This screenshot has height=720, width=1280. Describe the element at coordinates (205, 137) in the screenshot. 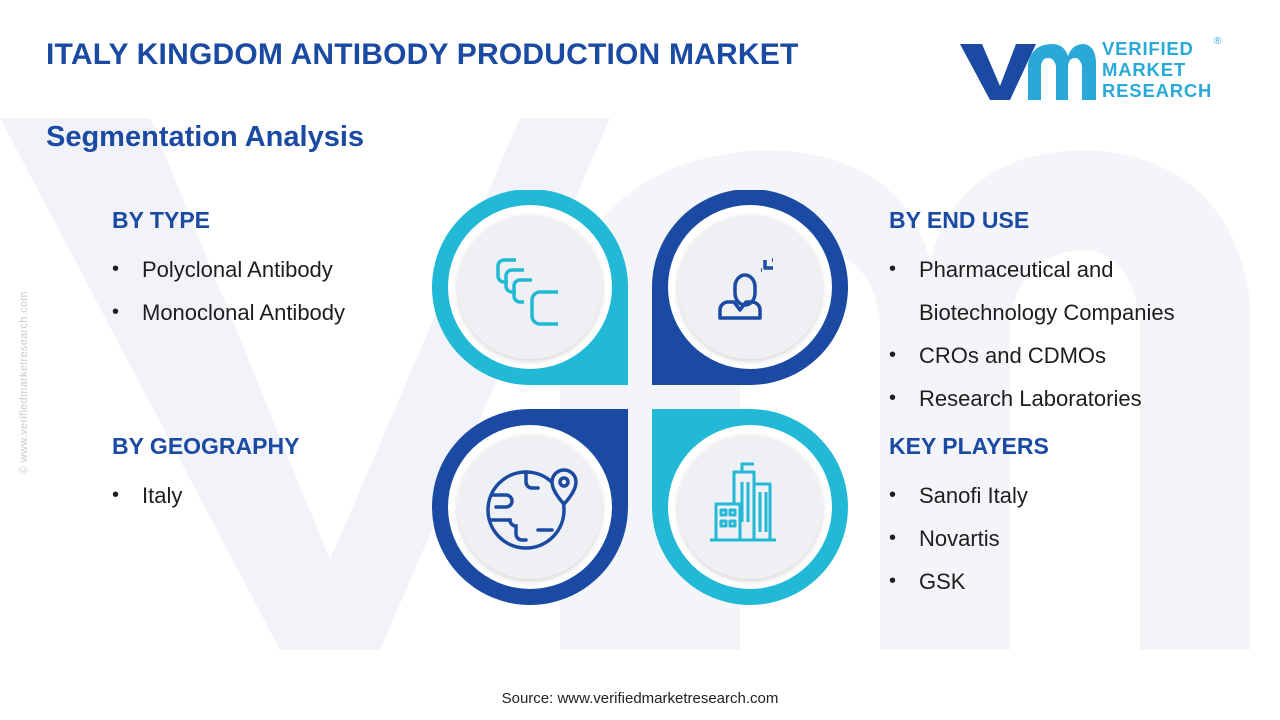

I see `section-subtitle: Segmentation Analysis` at that location.